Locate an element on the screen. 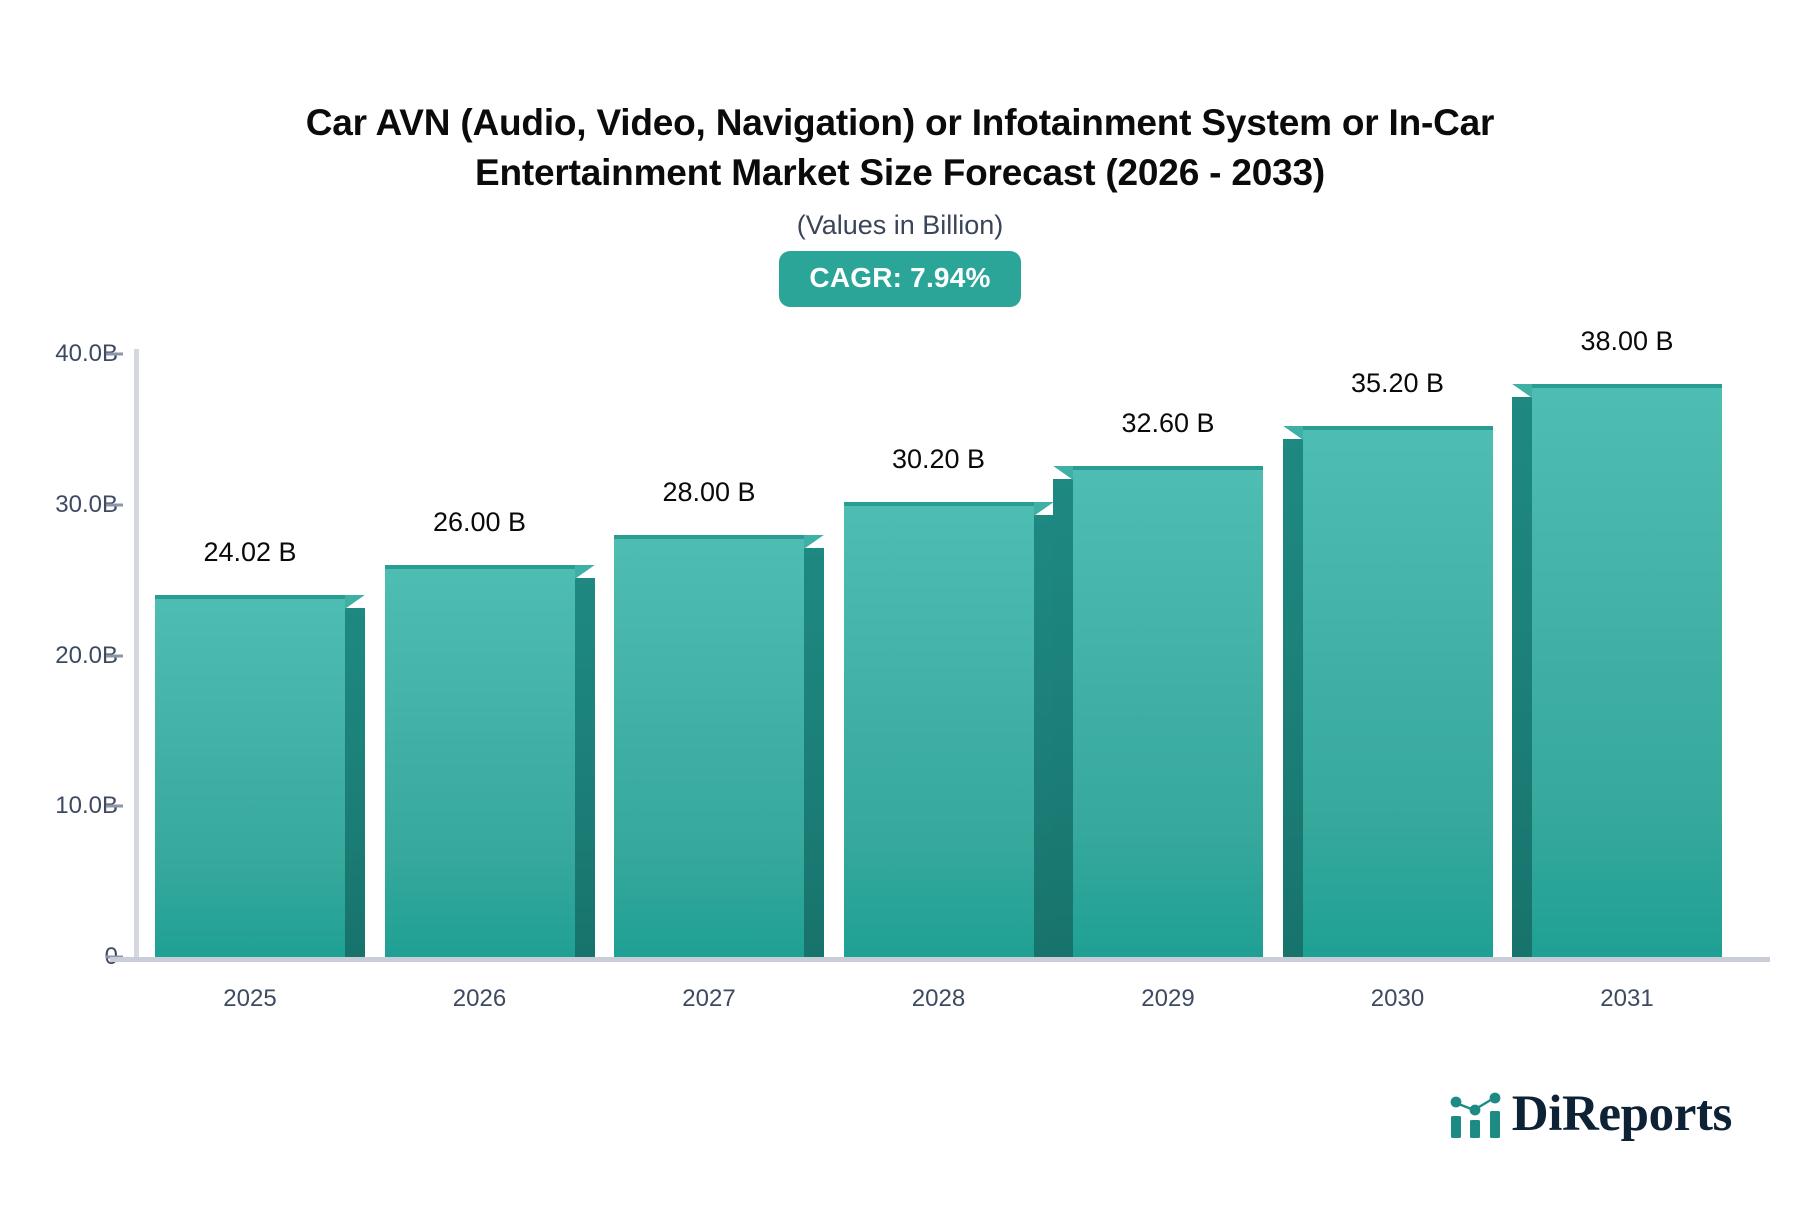 Image resolution: width=1800 pixels, height=1212 pixels. bar-chart-logo-icon is located at coordinates (1475, 1115).